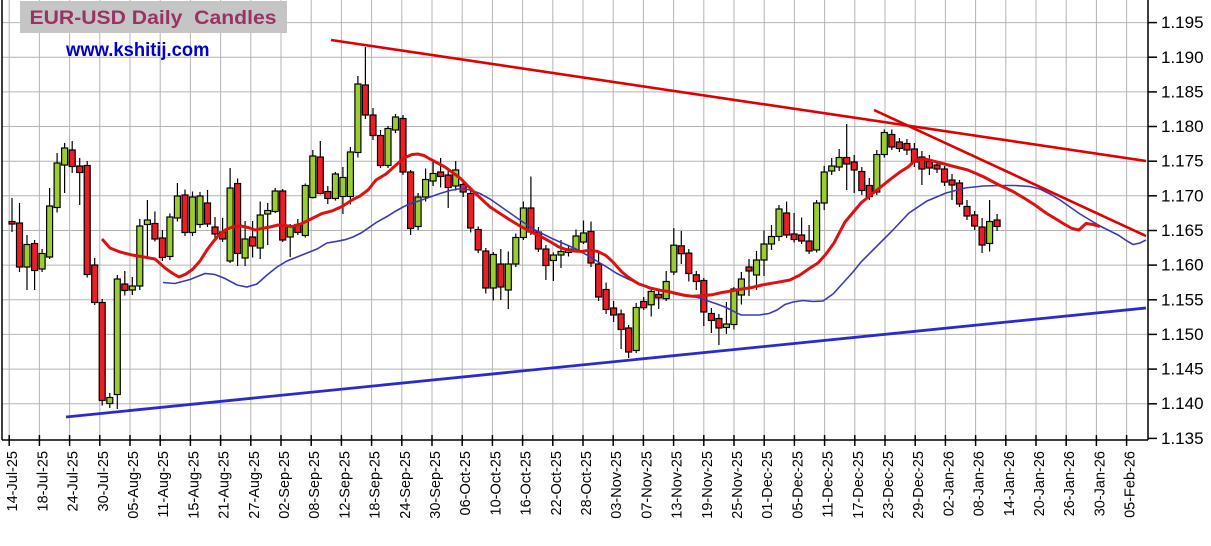 The width and height of the screenshot is (1211, 546). Describe the element at coordinates (1182, 265) in the screenshot. I see `svg-text: 1.160` at that location.